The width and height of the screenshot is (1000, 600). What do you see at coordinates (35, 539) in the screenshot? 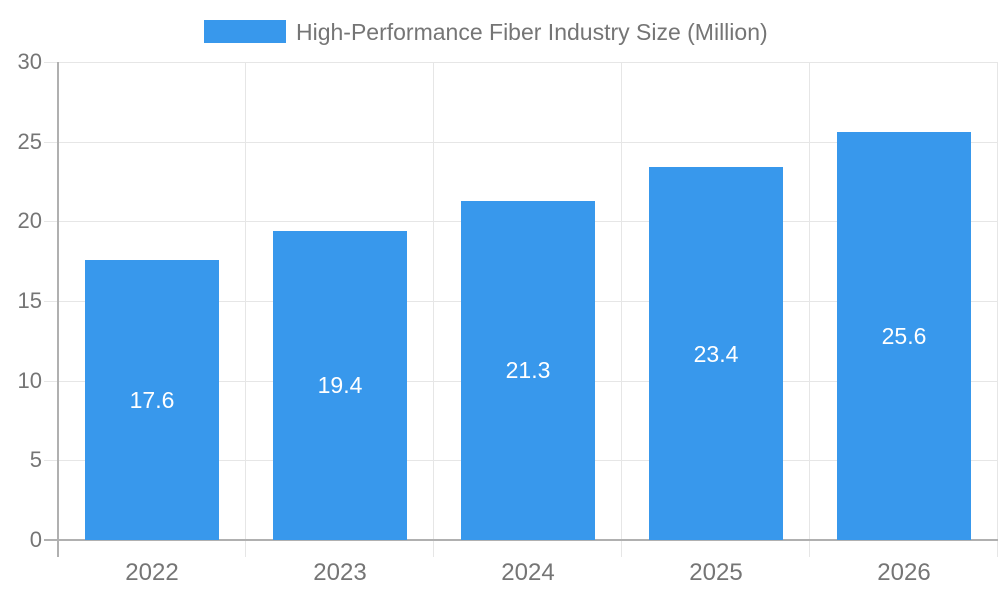
I see `y-axis-tick-label: 0` at bounding box center [35, 539].